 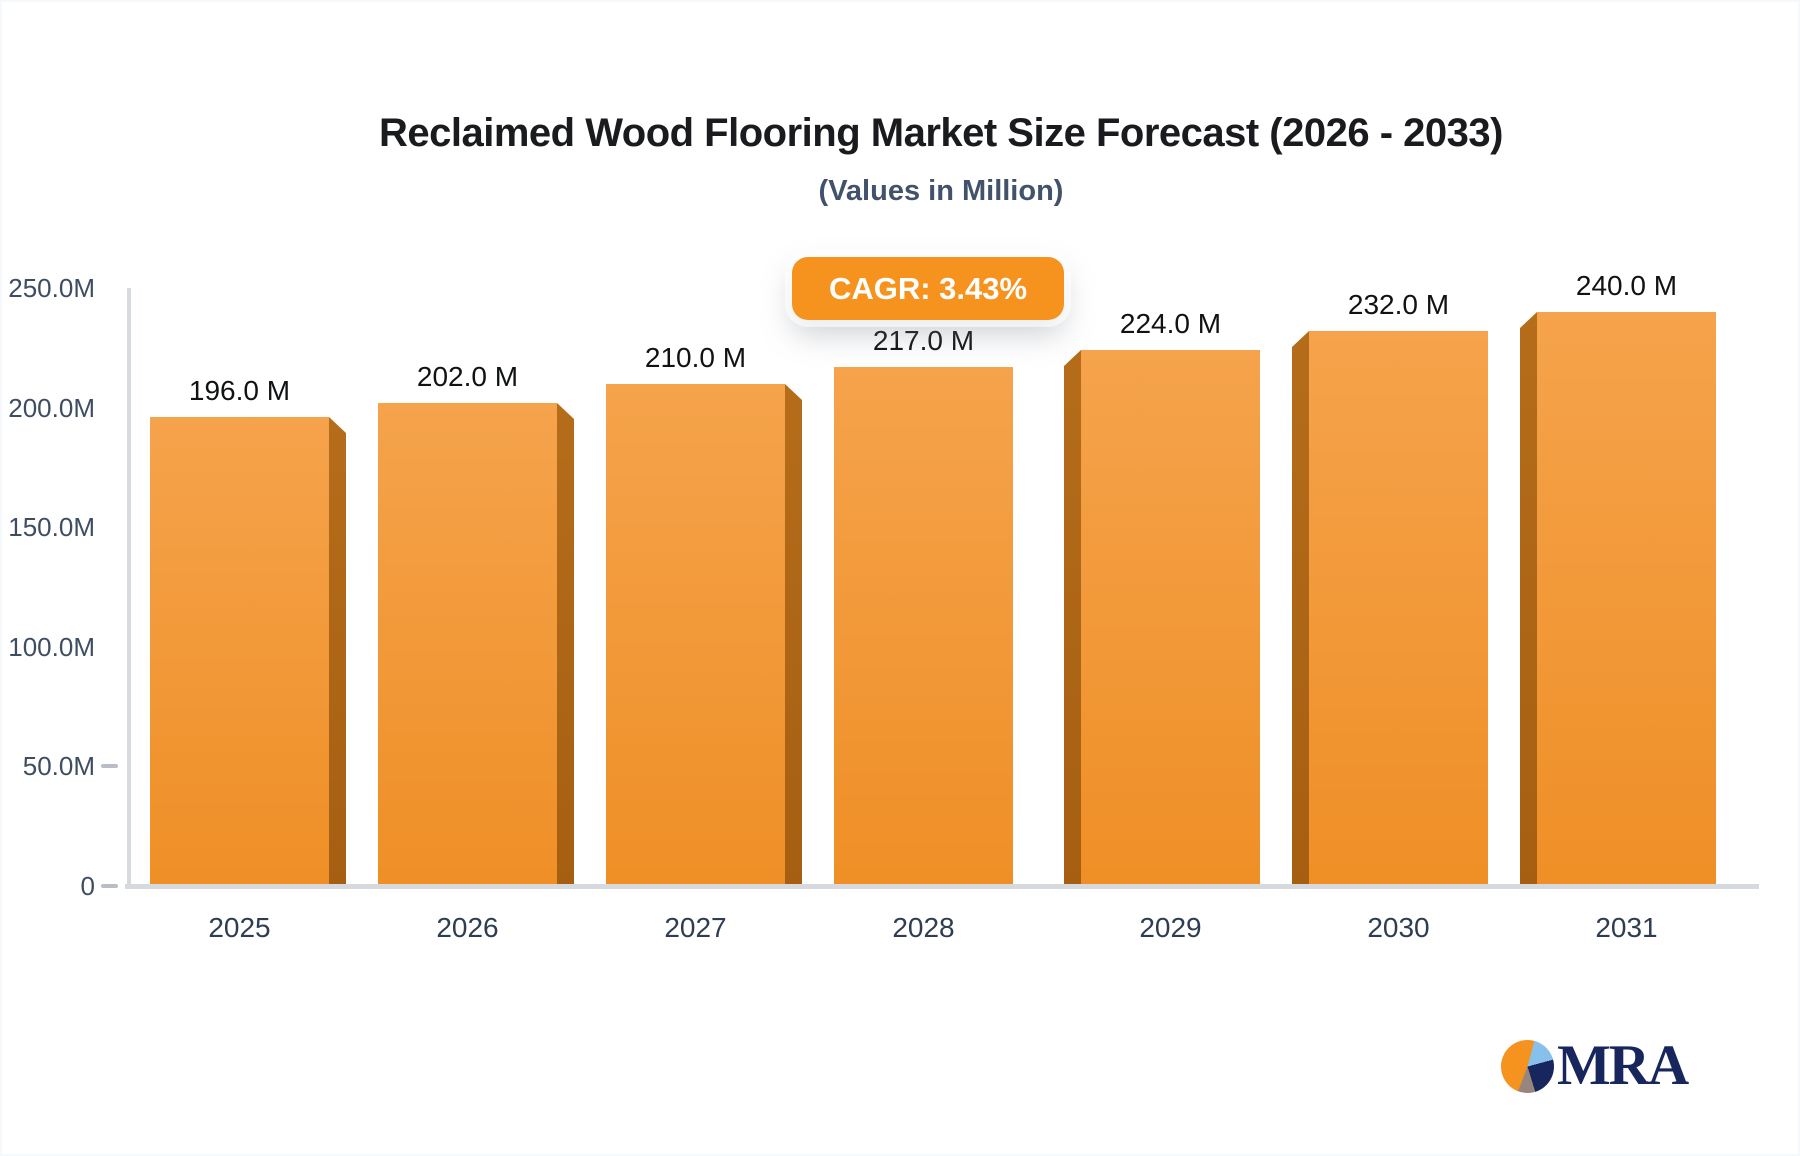 What do you see at coordinates (51, 288) in the screenshot?
I see `y-axis-label: 250.0M` at bounding box center [51, 288].